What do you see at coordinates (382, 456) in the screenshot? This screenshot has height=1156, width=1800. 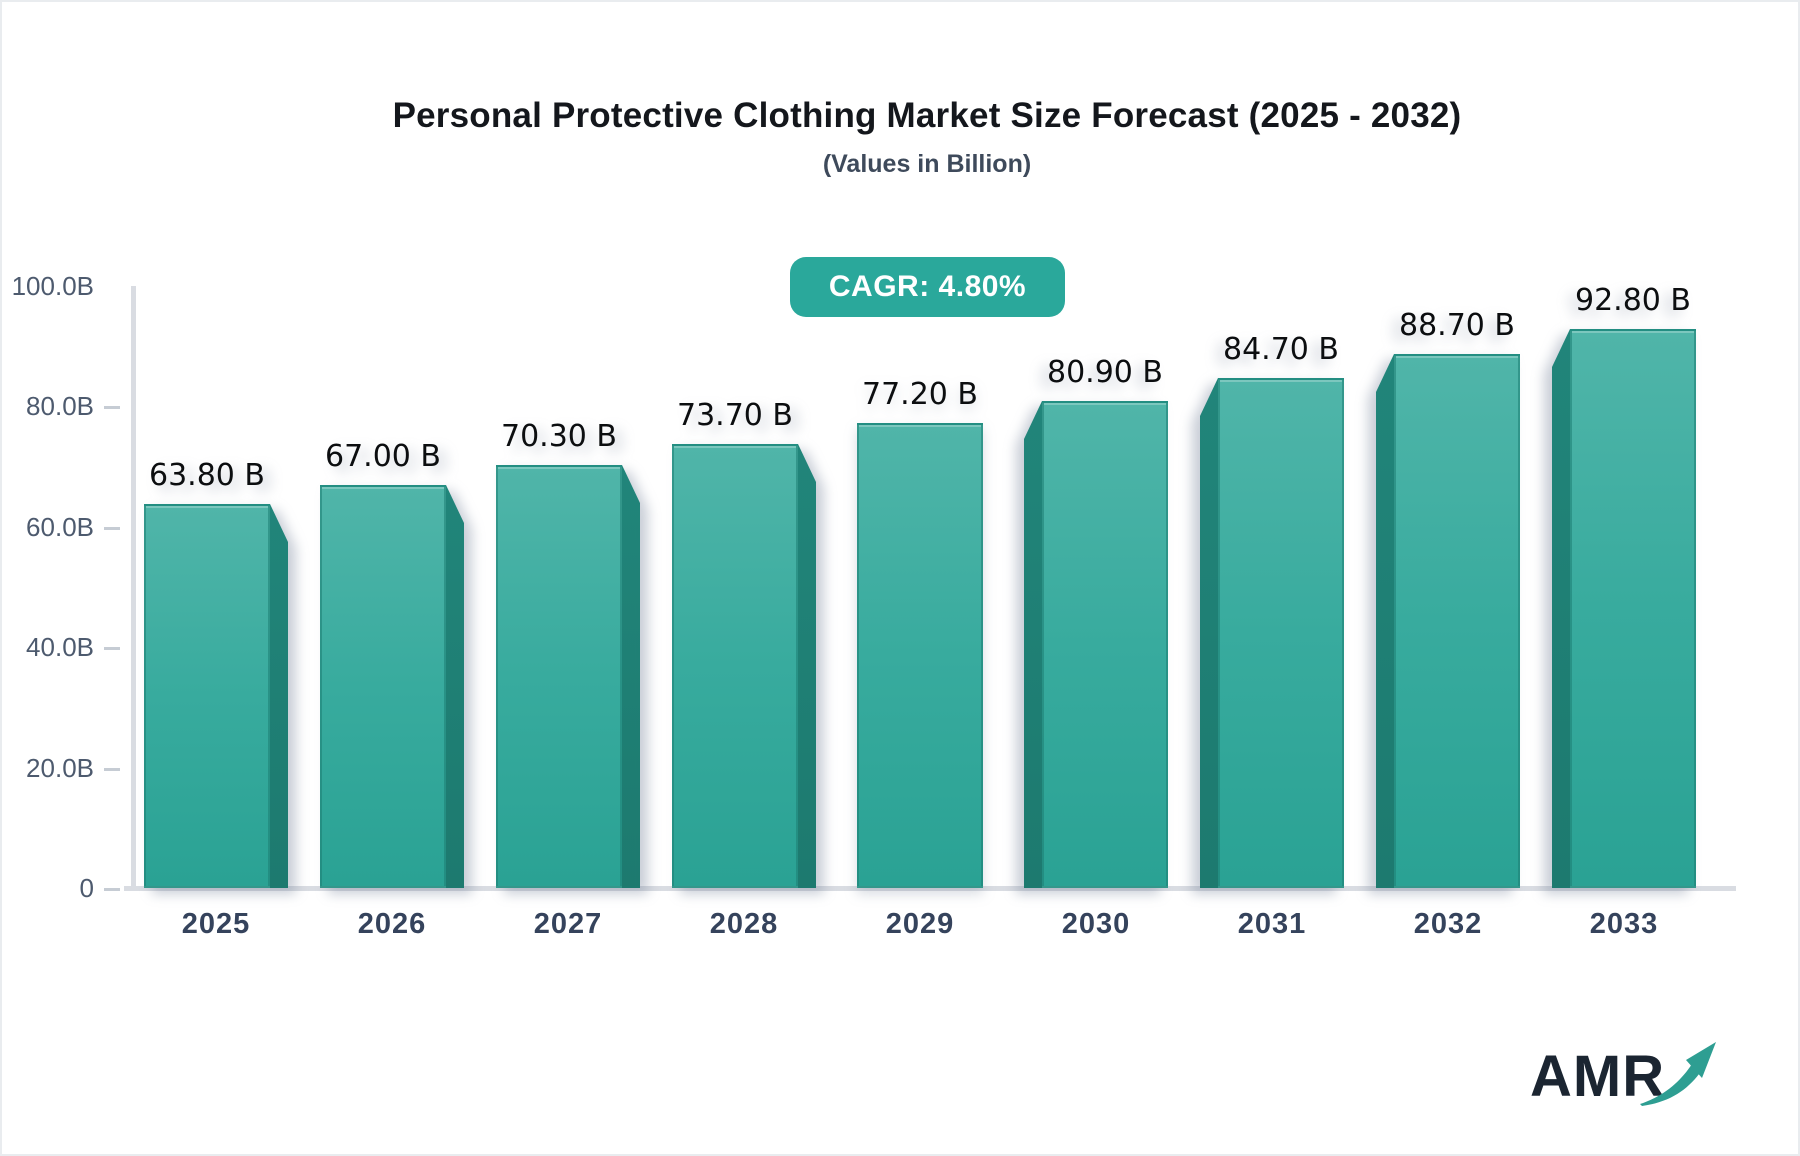 I see `bar-value-label: 67.00 B` at bounding box center [382, 456].